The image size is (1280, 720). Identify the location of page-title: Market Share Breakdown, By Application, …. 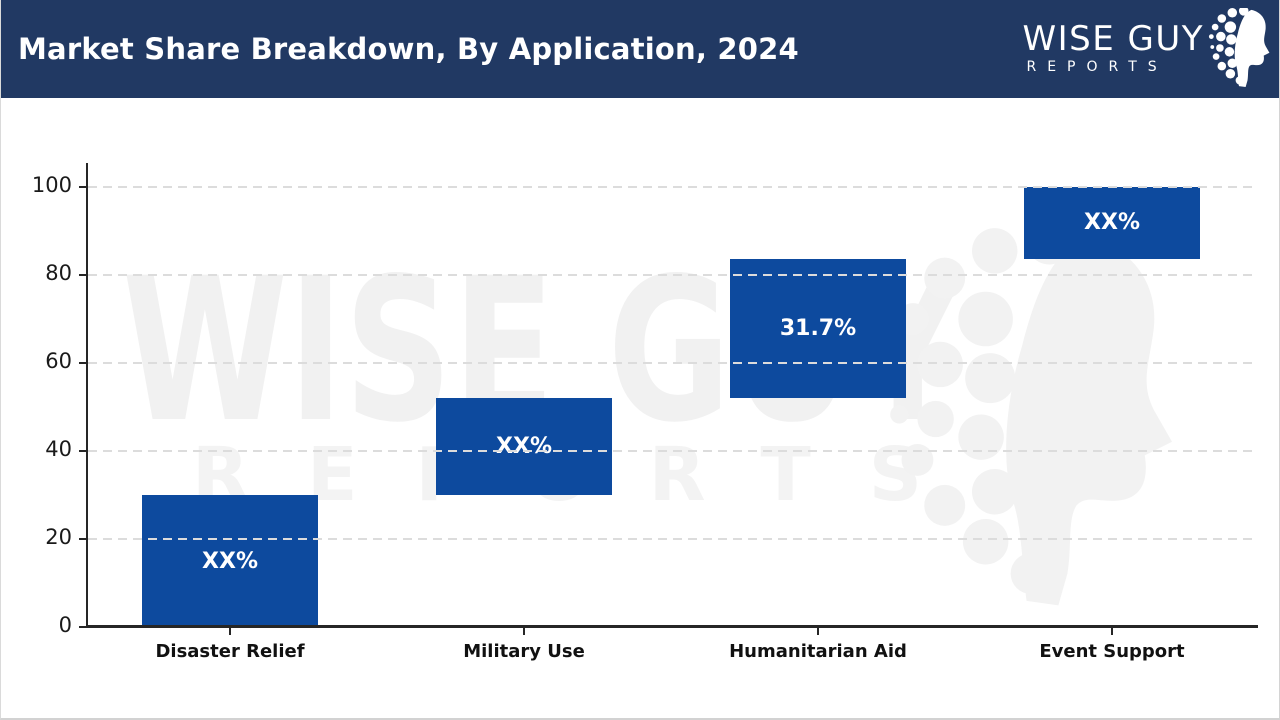
(408, 49).